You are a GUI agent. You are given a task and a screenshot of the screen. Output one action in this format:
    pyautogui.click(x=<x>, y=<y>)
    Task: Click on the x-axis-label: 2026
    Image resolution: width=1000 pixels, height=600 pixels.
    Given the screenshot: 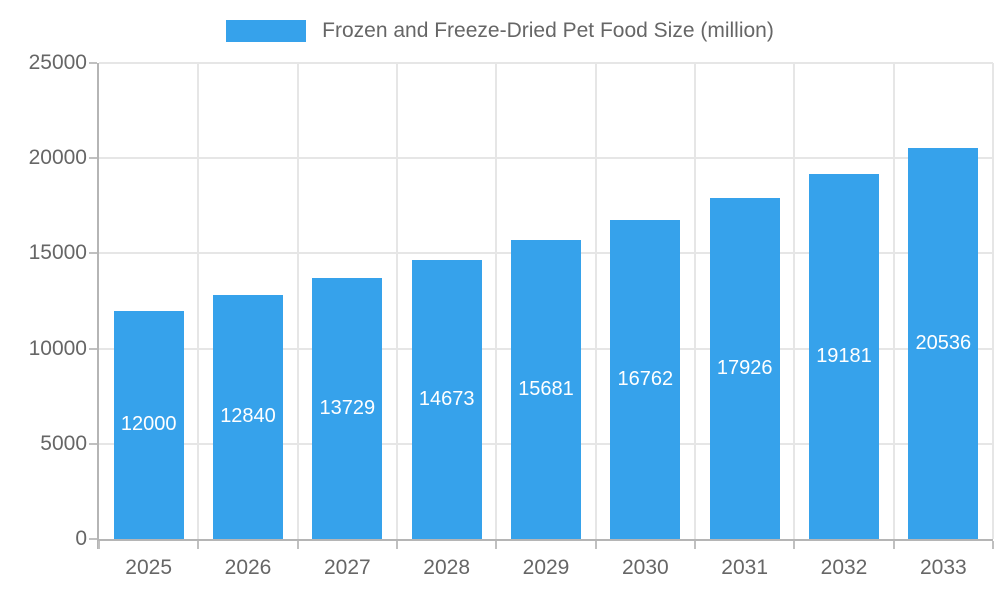 What is the action you would take?
    pyautogui.click(x=248, y=567)
    